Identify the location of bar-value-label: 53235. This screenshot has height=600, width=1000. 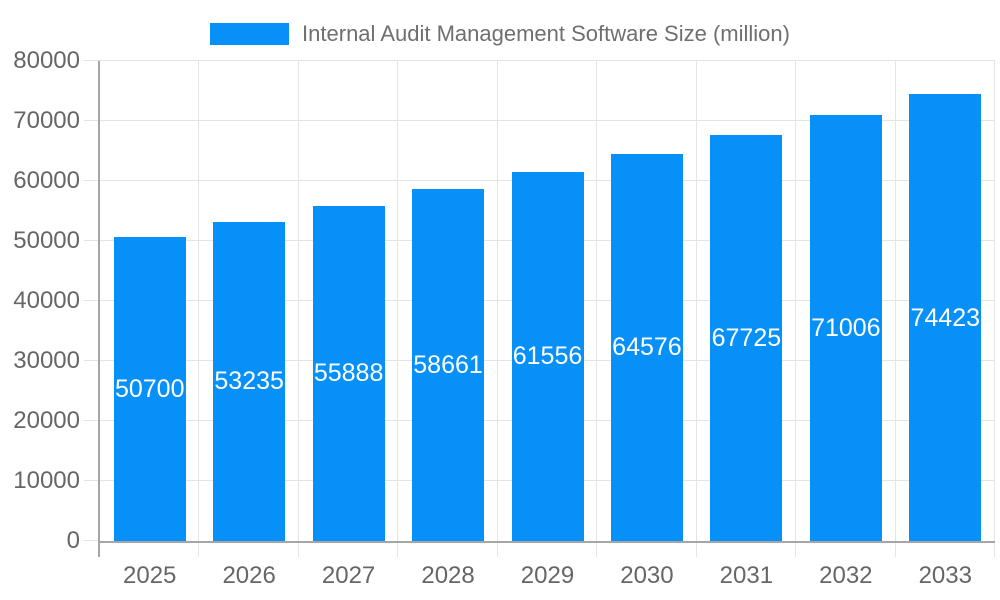
(249, 381).